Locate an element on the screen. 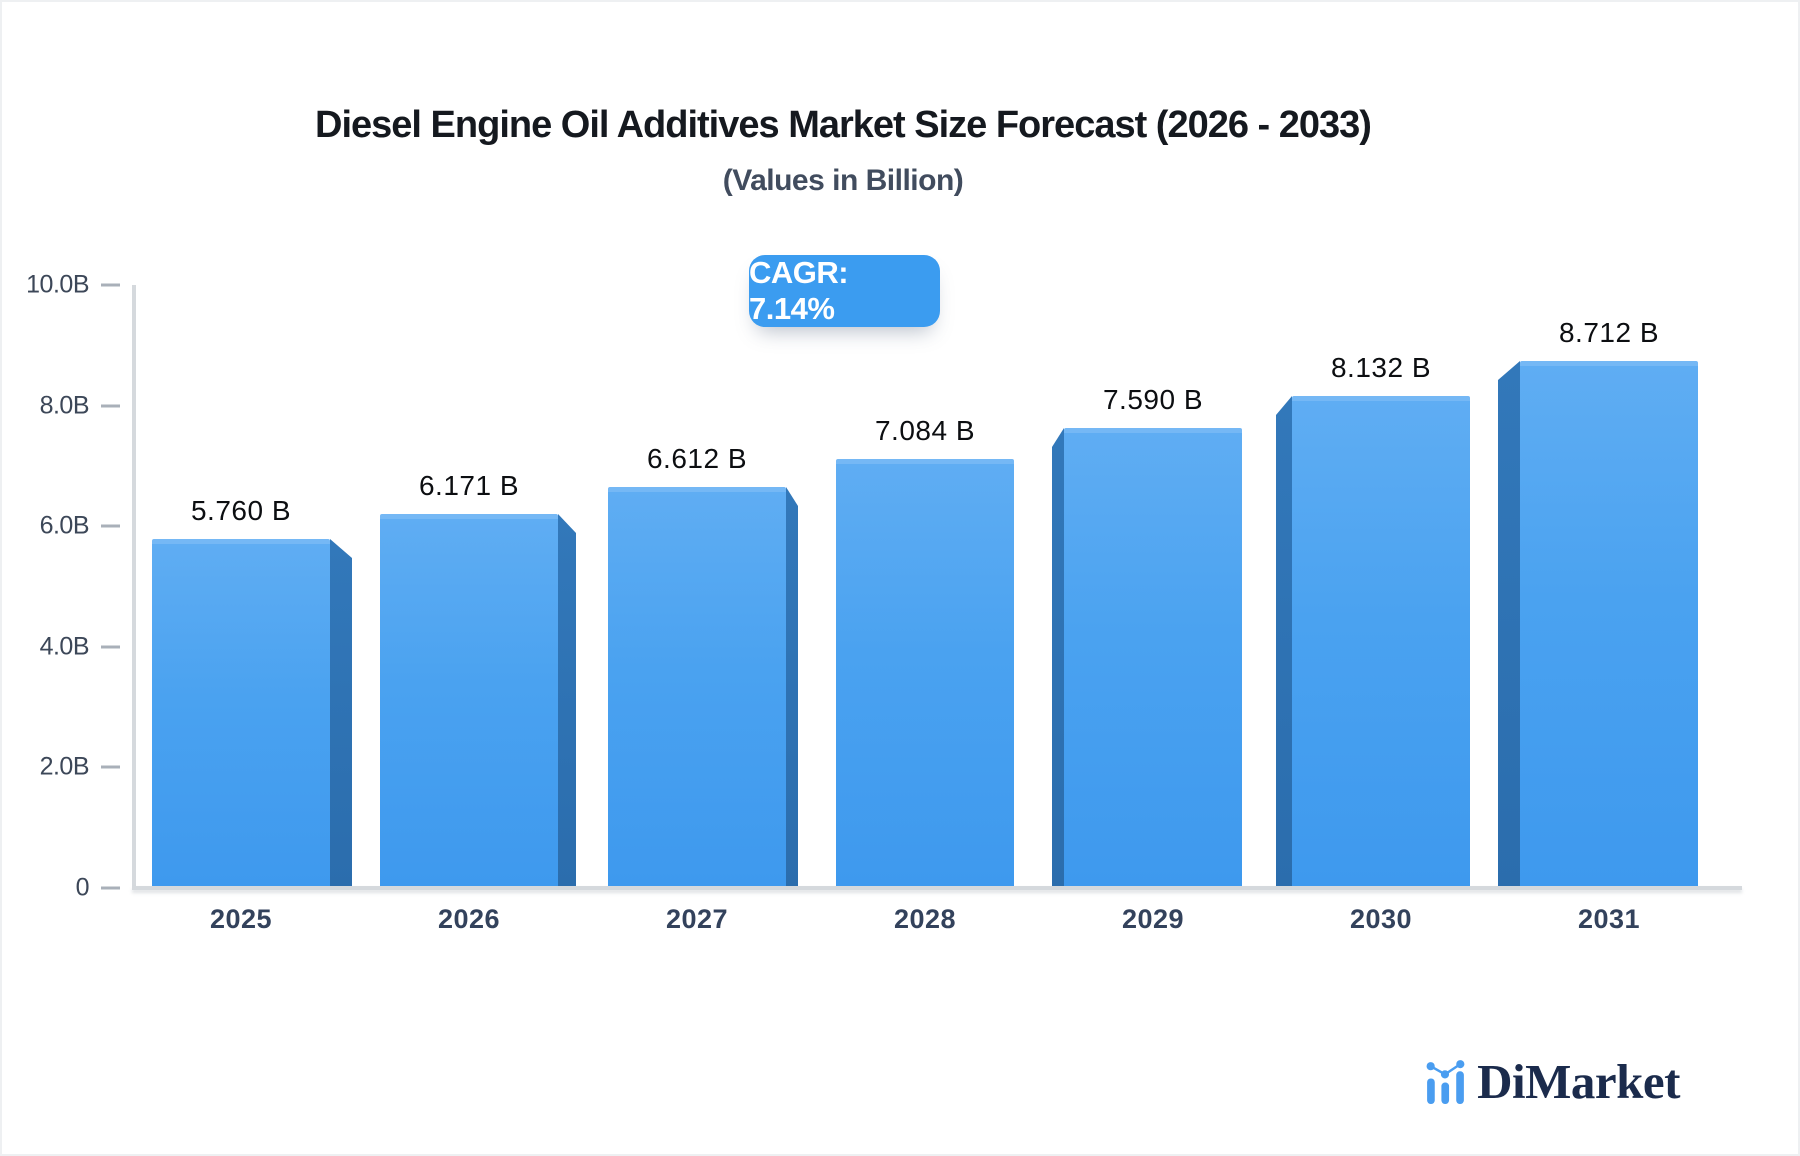 The height and width of the screenshot is (1156, 1800). bar-group: 7.084 B 2028 is located at coordinates (925, 674).